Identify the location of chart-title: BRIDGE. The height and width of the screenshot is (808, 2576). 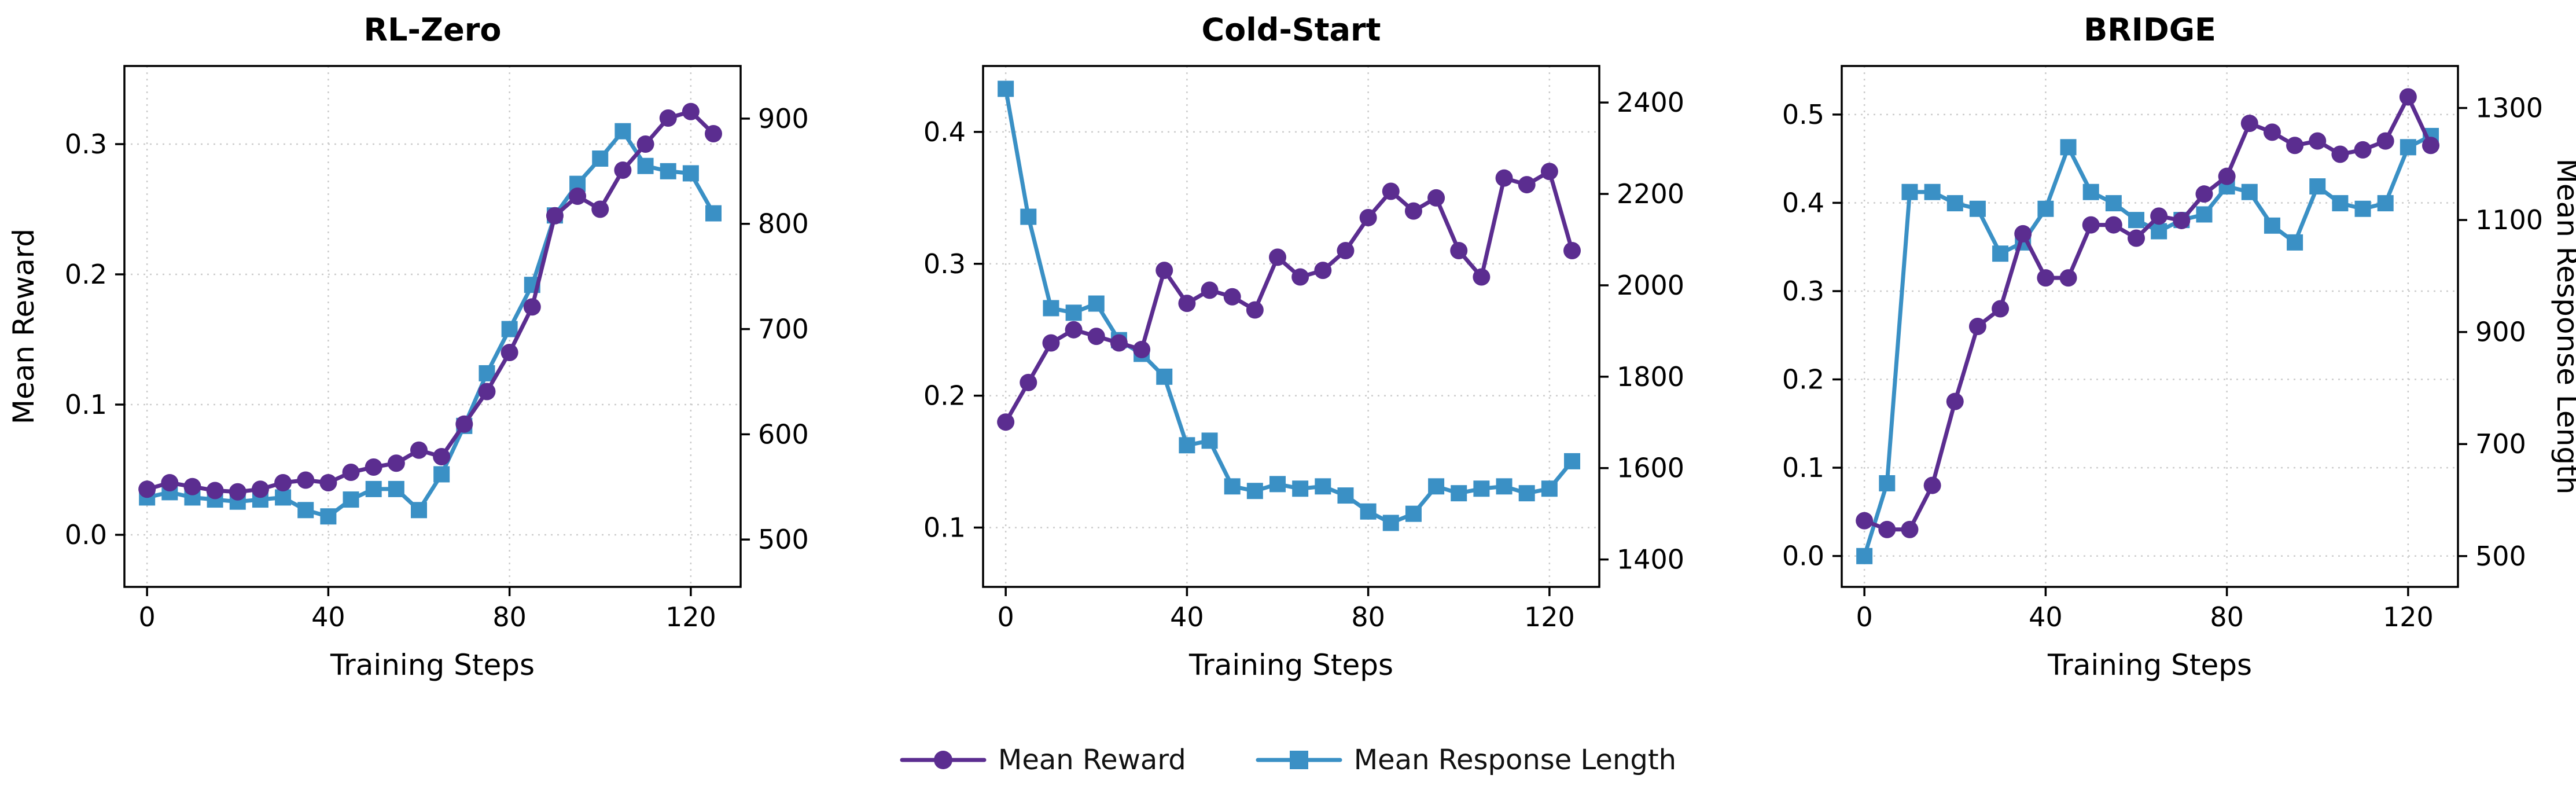
(2150, 30).